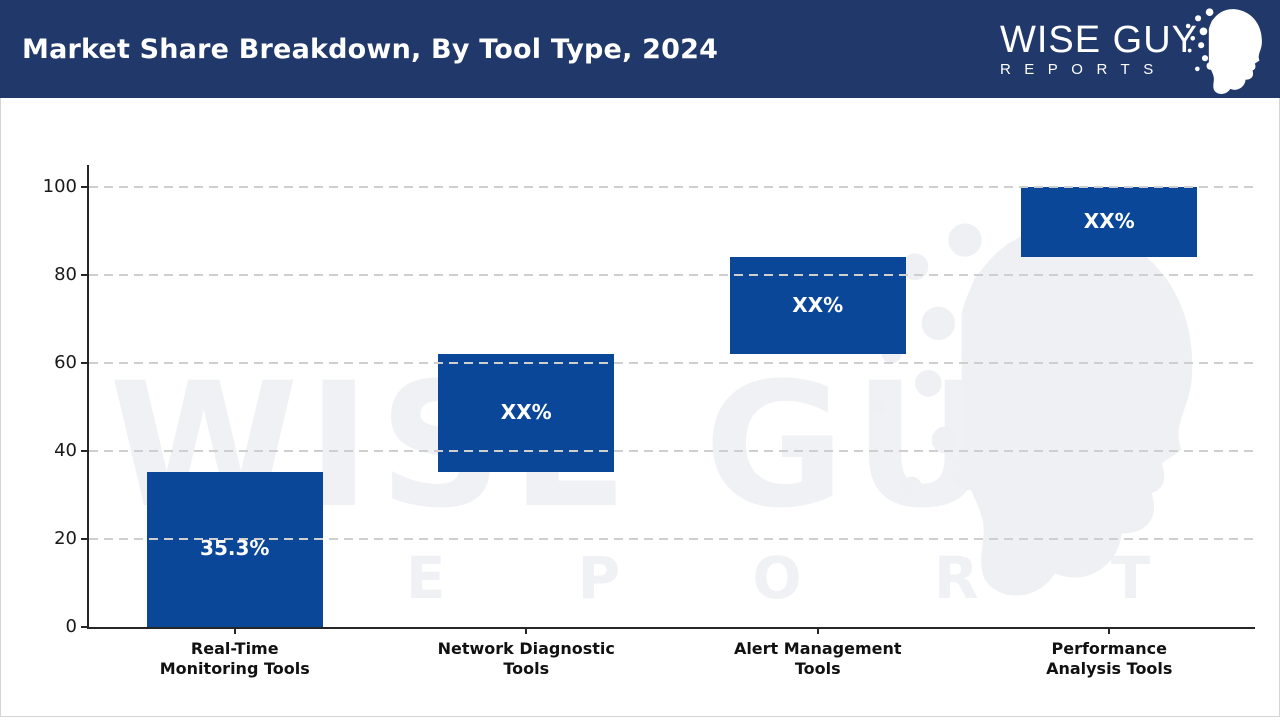  I want to click on logo-face-icon, so click(1223, 51).